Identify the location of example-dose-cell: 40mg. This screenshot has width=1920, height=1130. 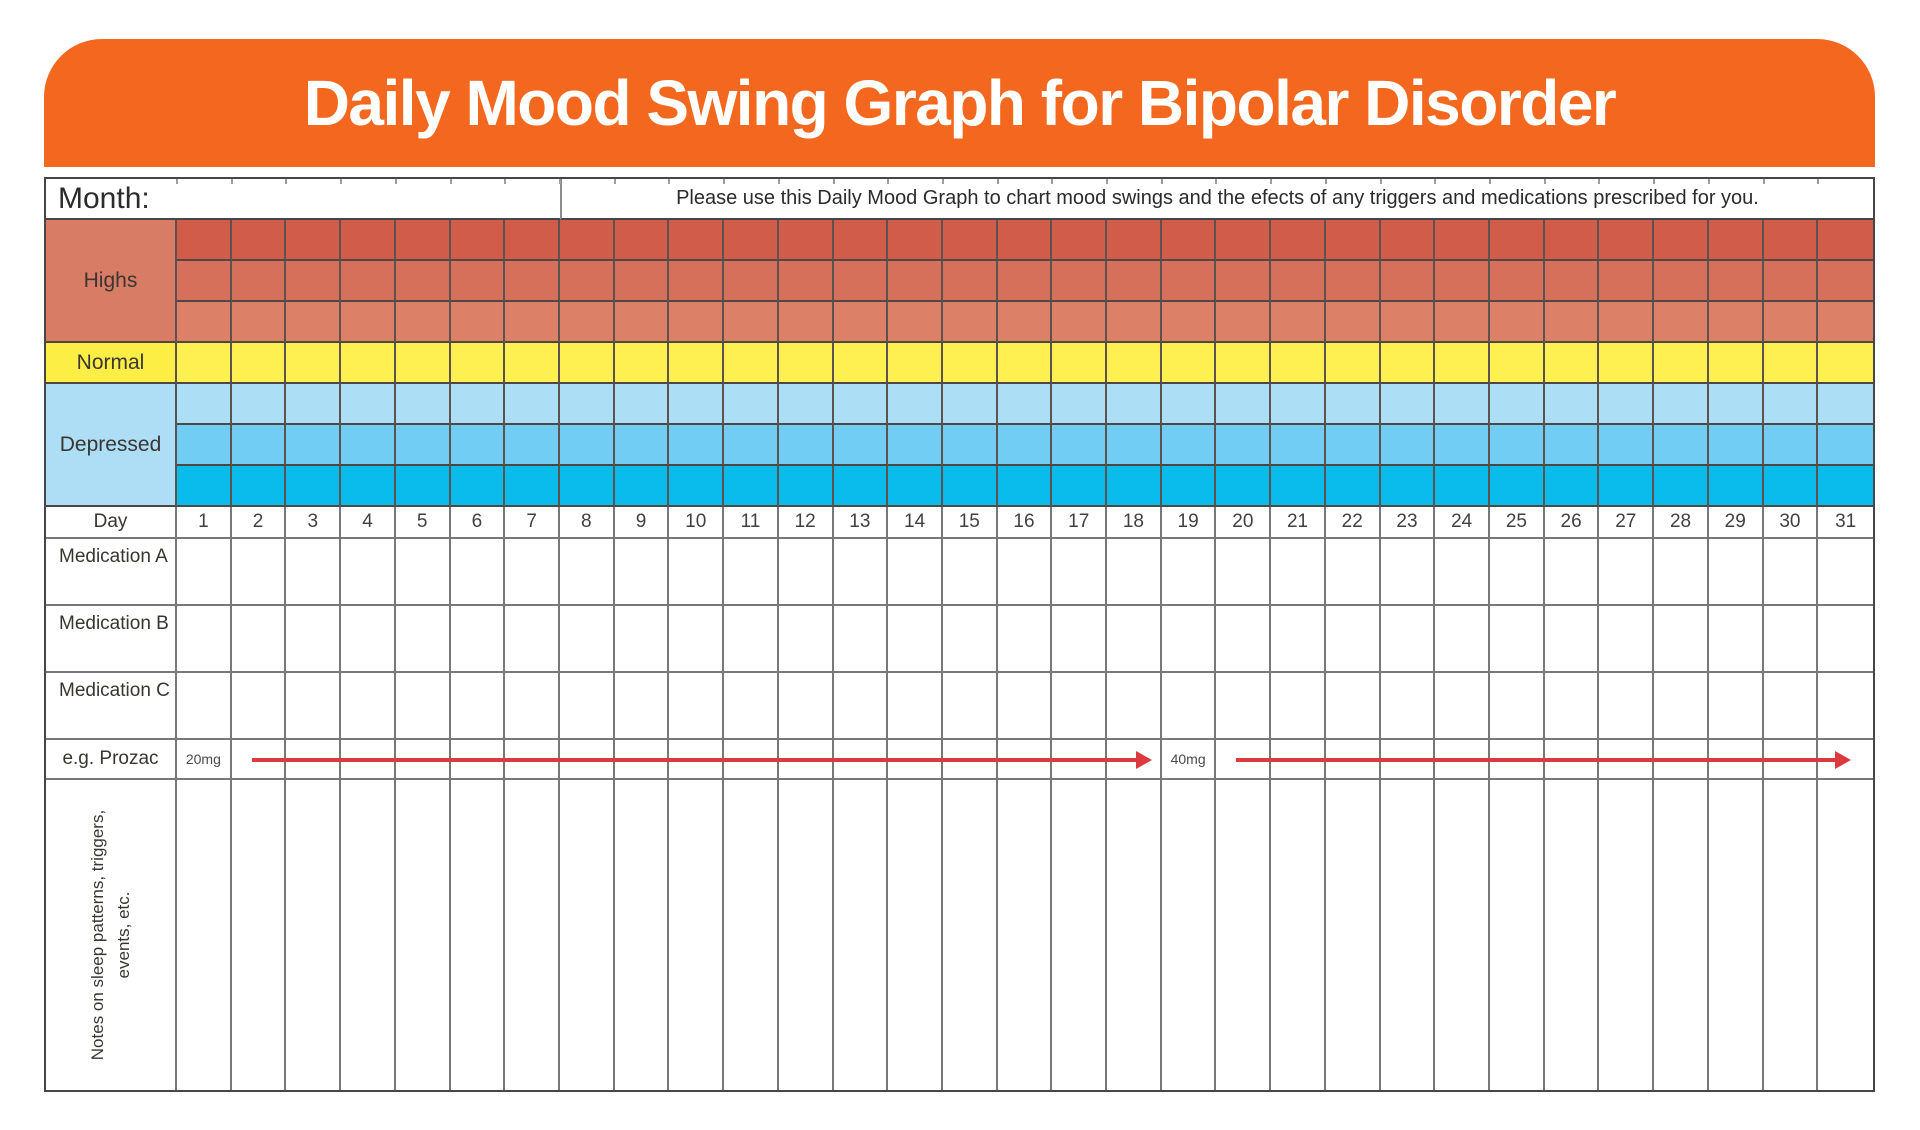
(1189, 760).